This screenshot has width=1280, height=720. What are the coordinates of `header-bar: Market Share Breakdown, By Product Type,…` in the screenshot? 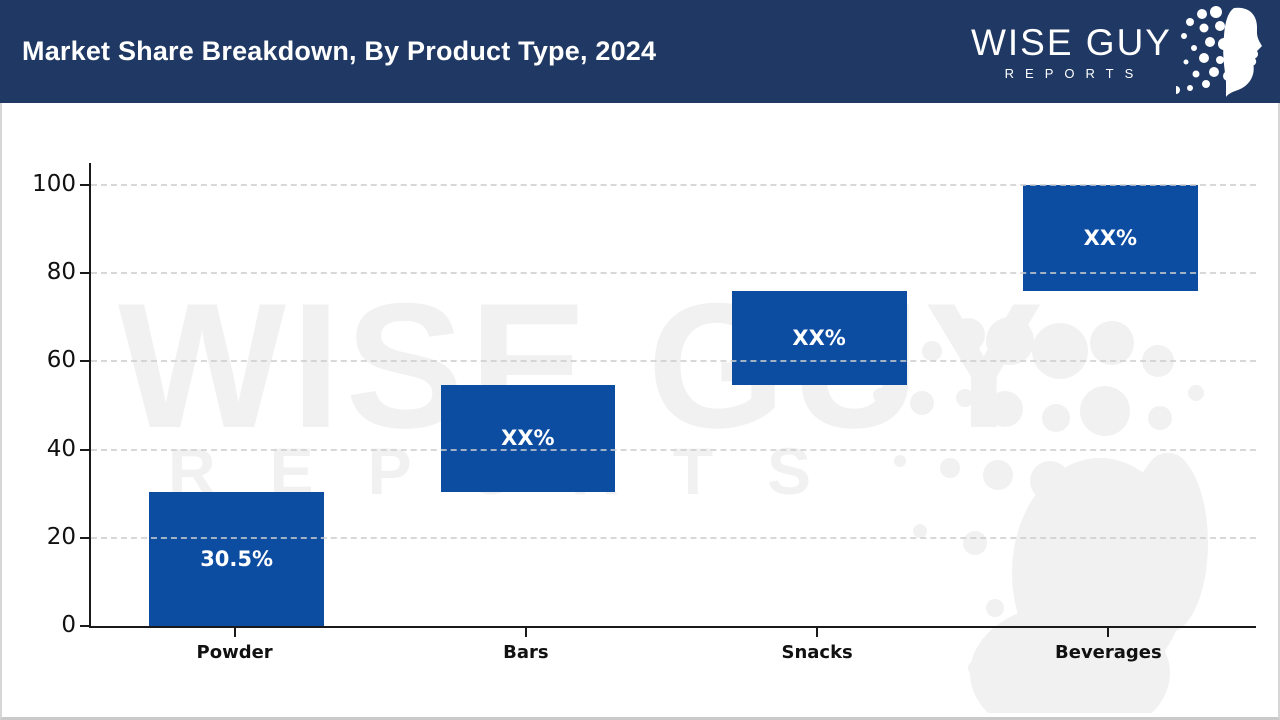 It's located at (640, 51).